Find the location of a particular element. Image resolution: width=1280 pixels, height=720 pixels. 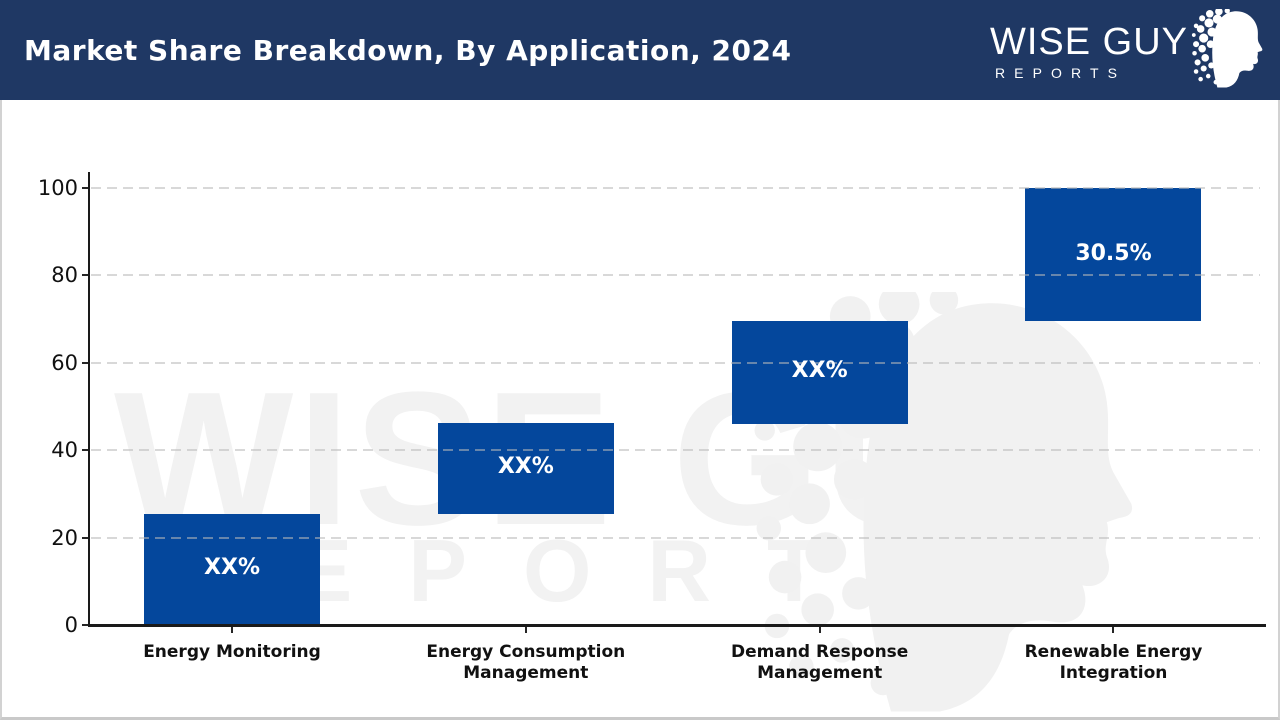

y-tick-label: 80 is located at coordinates (64, 275).